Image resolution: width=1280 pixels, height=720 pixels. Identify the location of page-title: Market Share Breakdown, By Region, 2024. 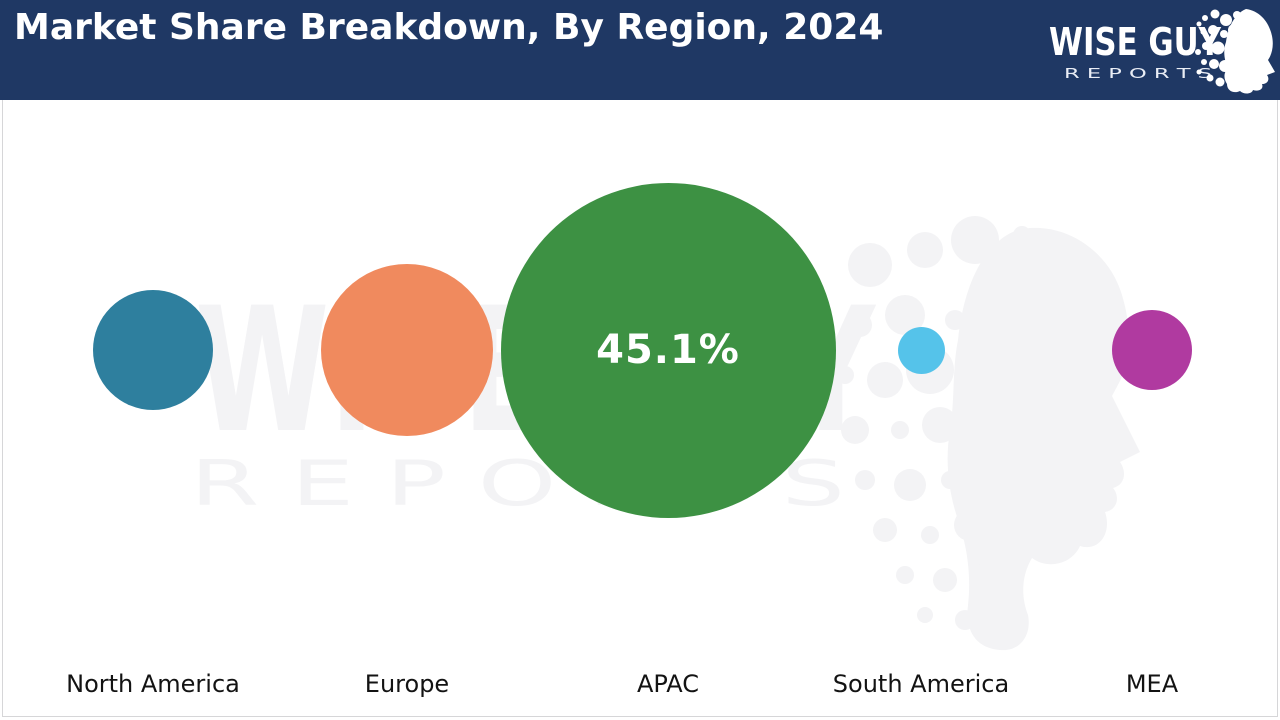
(449, 27).